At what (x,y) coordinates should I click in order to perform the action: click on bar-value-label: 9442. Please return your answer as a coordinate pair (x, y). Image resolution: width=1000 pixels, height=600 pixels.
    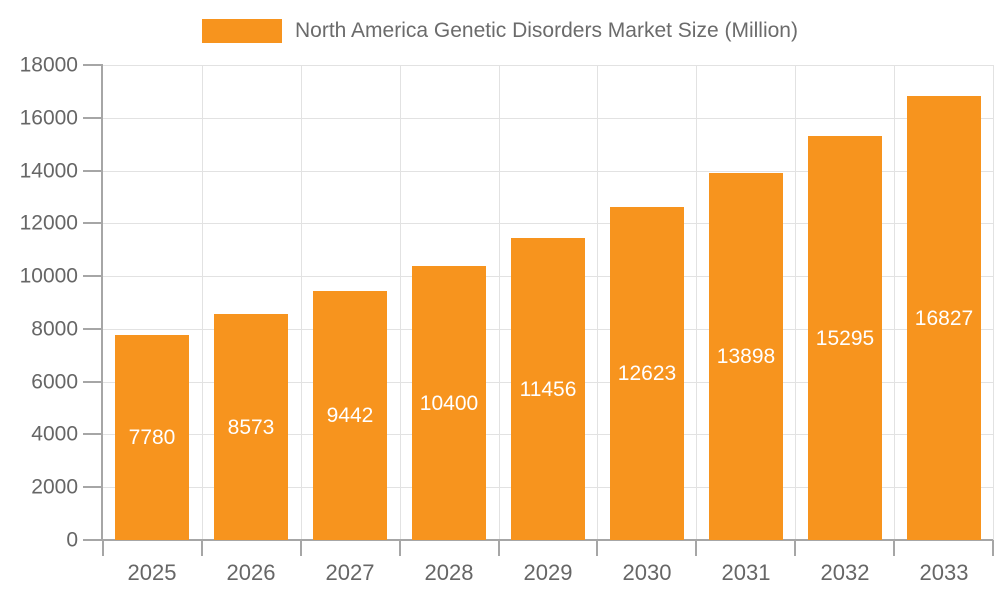
    Looking at the image, I should click on (350, 415).